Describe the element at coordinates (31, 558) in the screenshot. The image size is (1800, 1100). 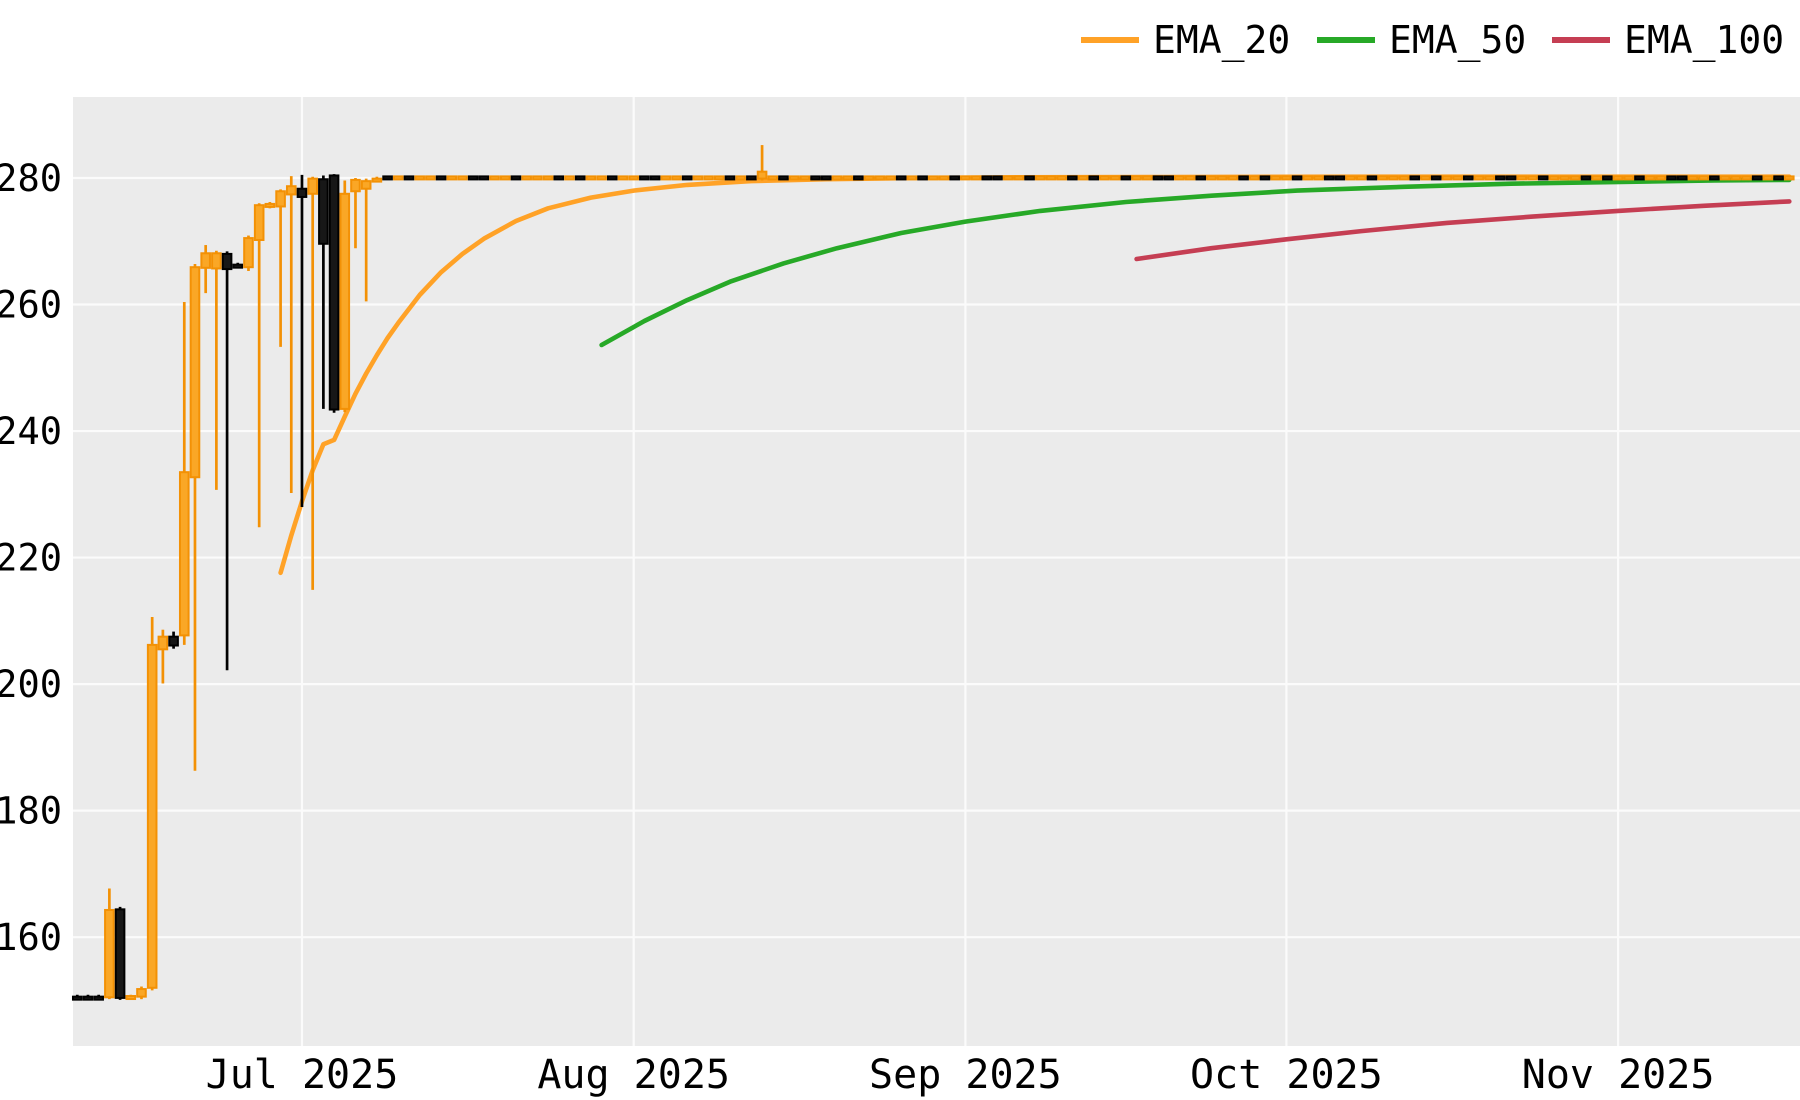
I see `y-tick-label: 220` at that location.